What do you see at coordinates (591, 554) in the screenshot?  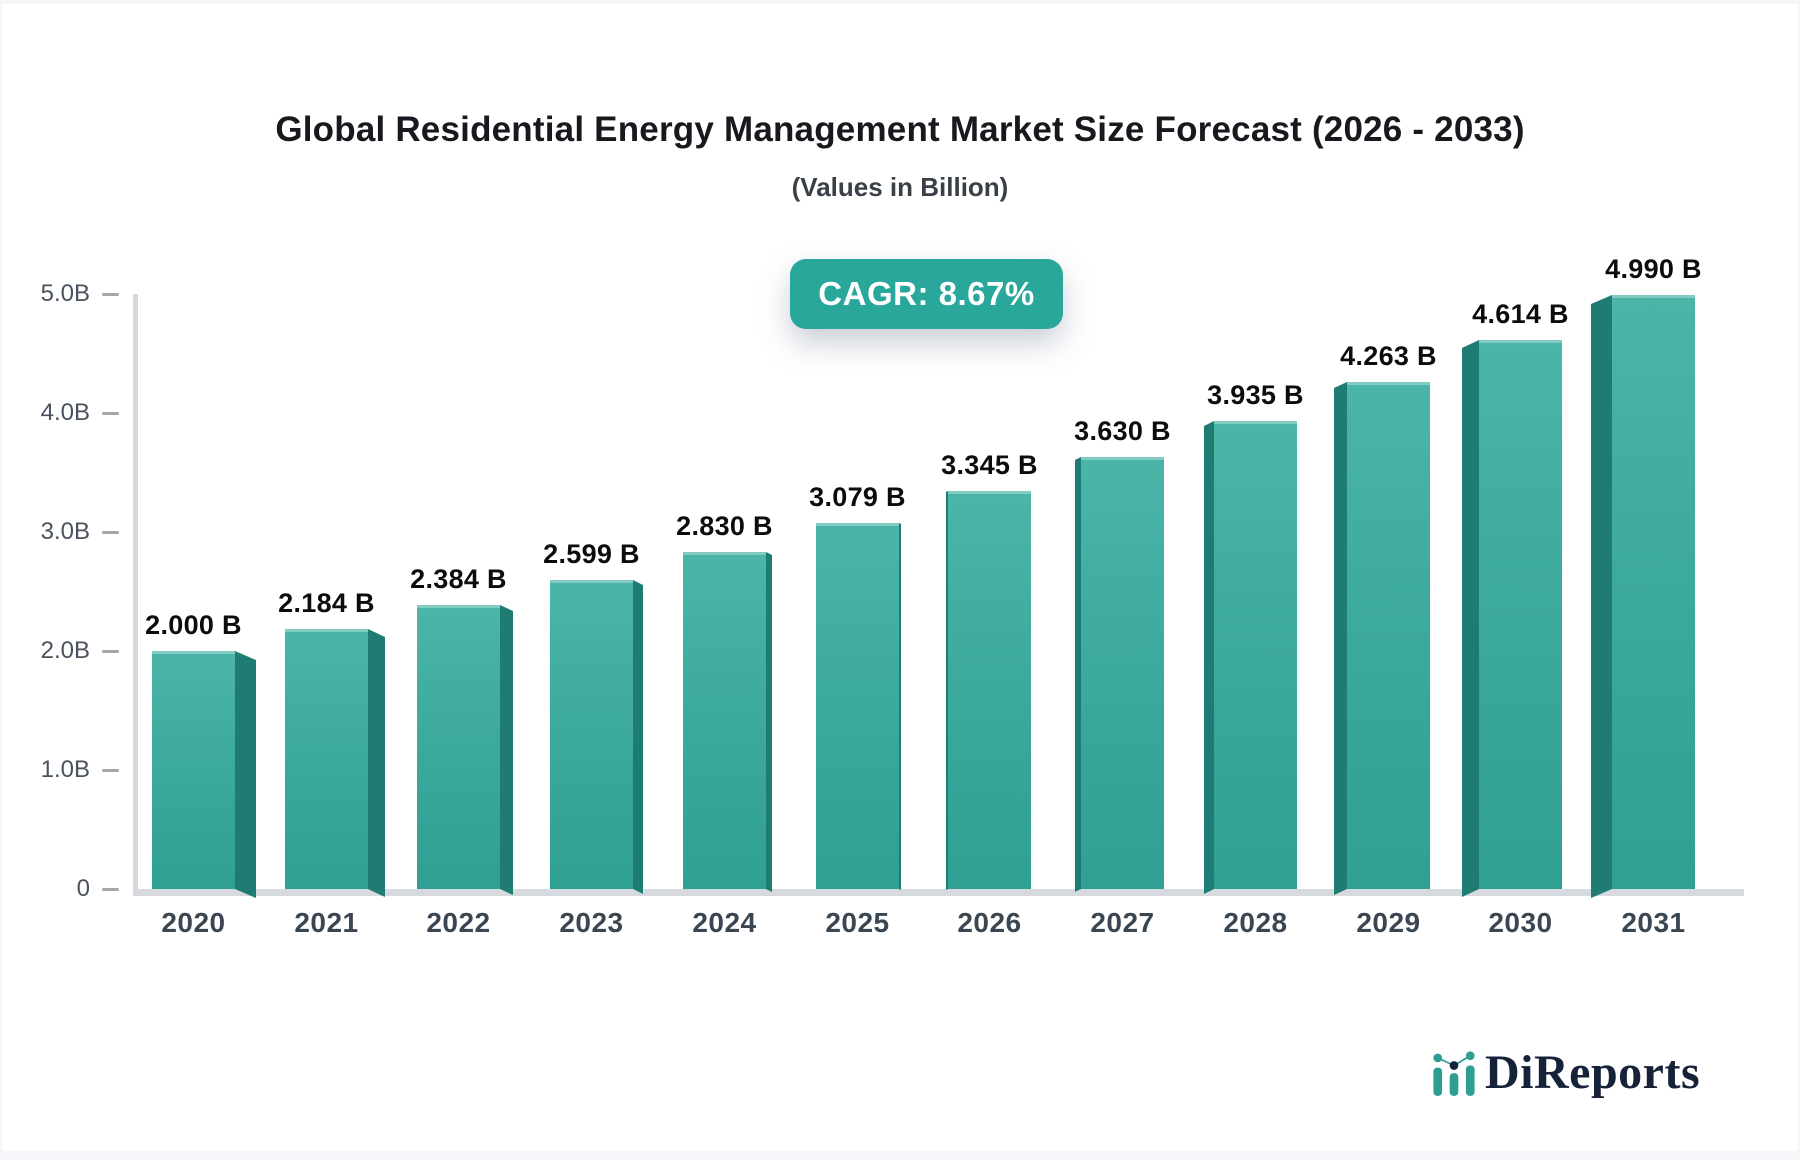 I see `bar-value-label-2023: 2.599 B` at bounding box center [591, 554].